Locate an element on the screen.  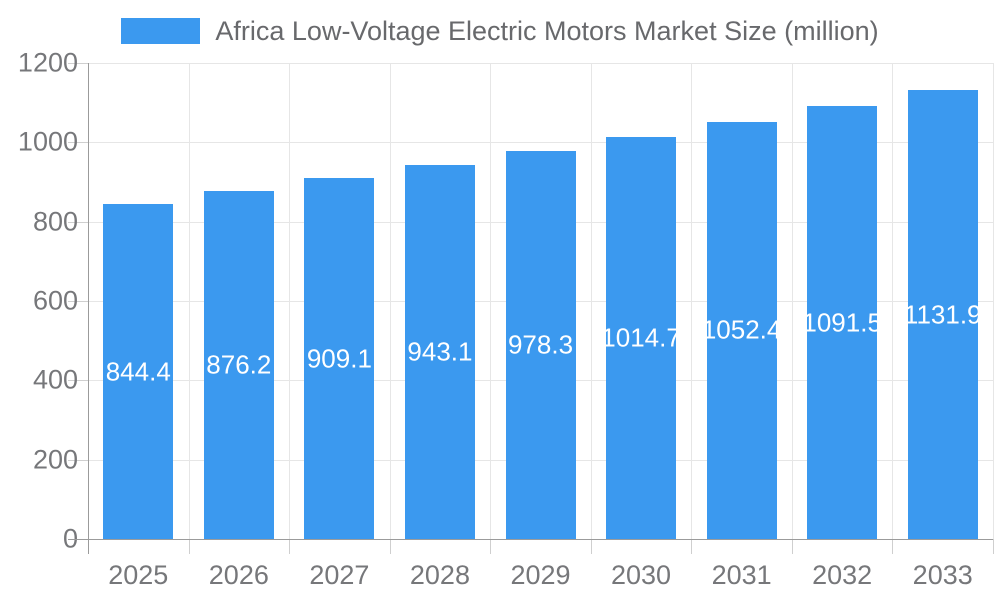
bar-2025 is located at coordinates (138, 371).